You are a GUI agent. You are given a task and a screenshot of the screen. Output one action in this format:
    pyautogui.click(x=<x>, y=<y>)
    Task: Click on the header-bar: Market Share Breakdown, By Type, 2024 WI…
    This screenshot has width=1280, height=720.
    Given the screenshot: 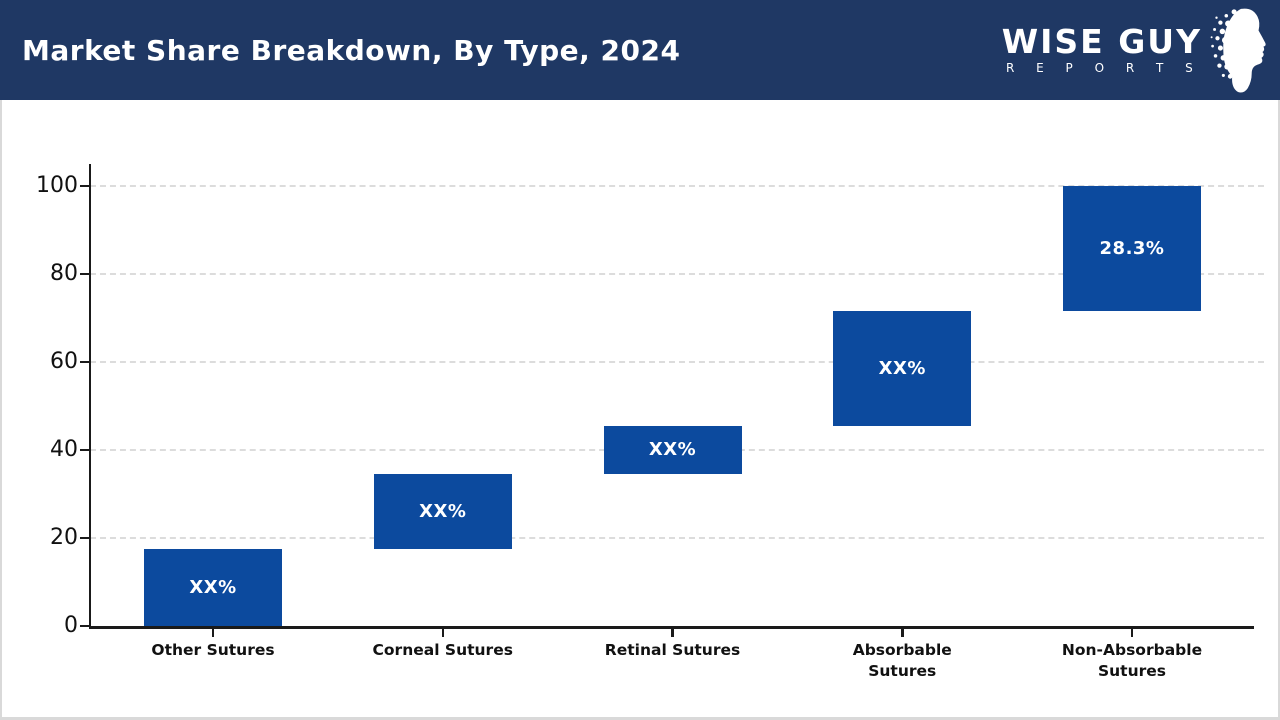 What is the action you would take?
    pyautogui.click(x=640, y=50)
    